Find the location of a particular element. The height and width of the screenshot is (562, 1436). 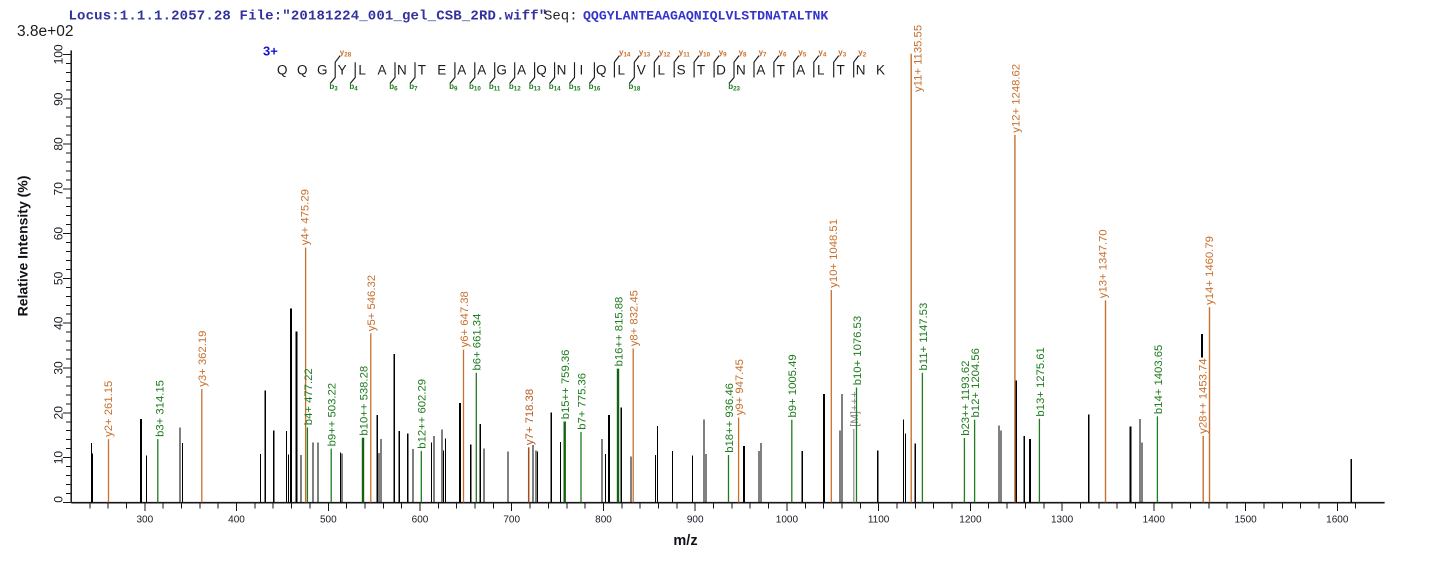

svg-text: S is located at coordinates (681, 70).